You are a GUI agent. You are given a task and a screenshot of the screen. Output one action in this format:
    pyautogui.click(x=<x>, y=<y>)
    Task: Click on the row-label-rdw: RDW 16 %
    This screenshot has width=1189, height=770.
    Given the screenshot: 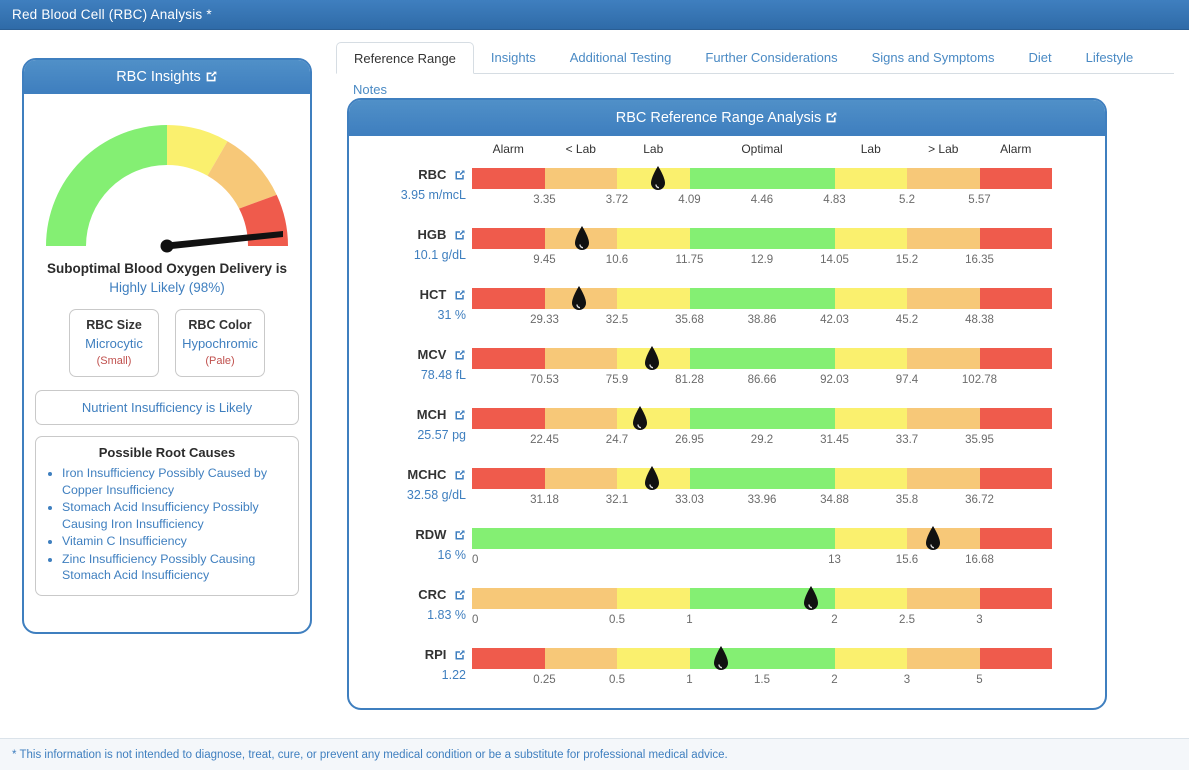 What is the action you would take?
    pyautogui.click(x=407, y=545)
    